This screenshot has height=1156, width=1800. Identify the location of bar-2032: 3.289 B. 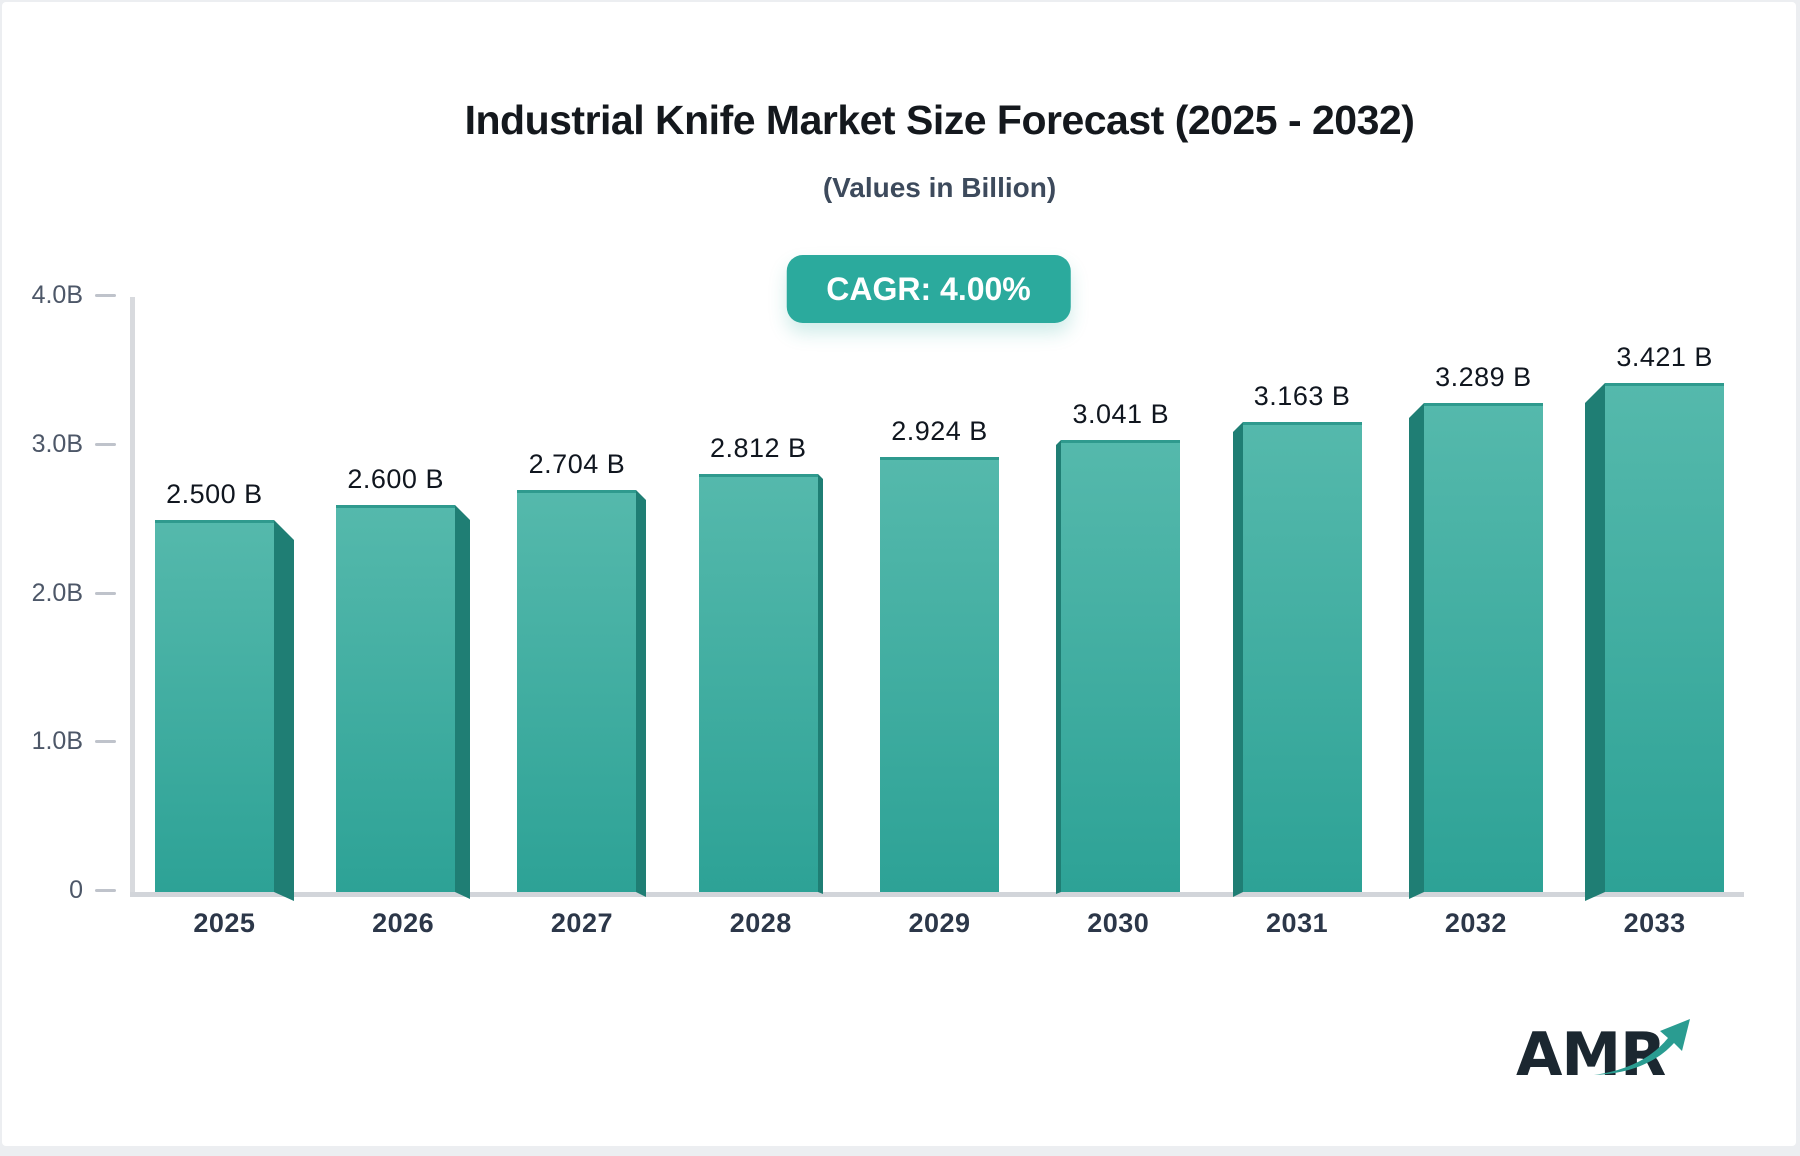
(1475, 630).